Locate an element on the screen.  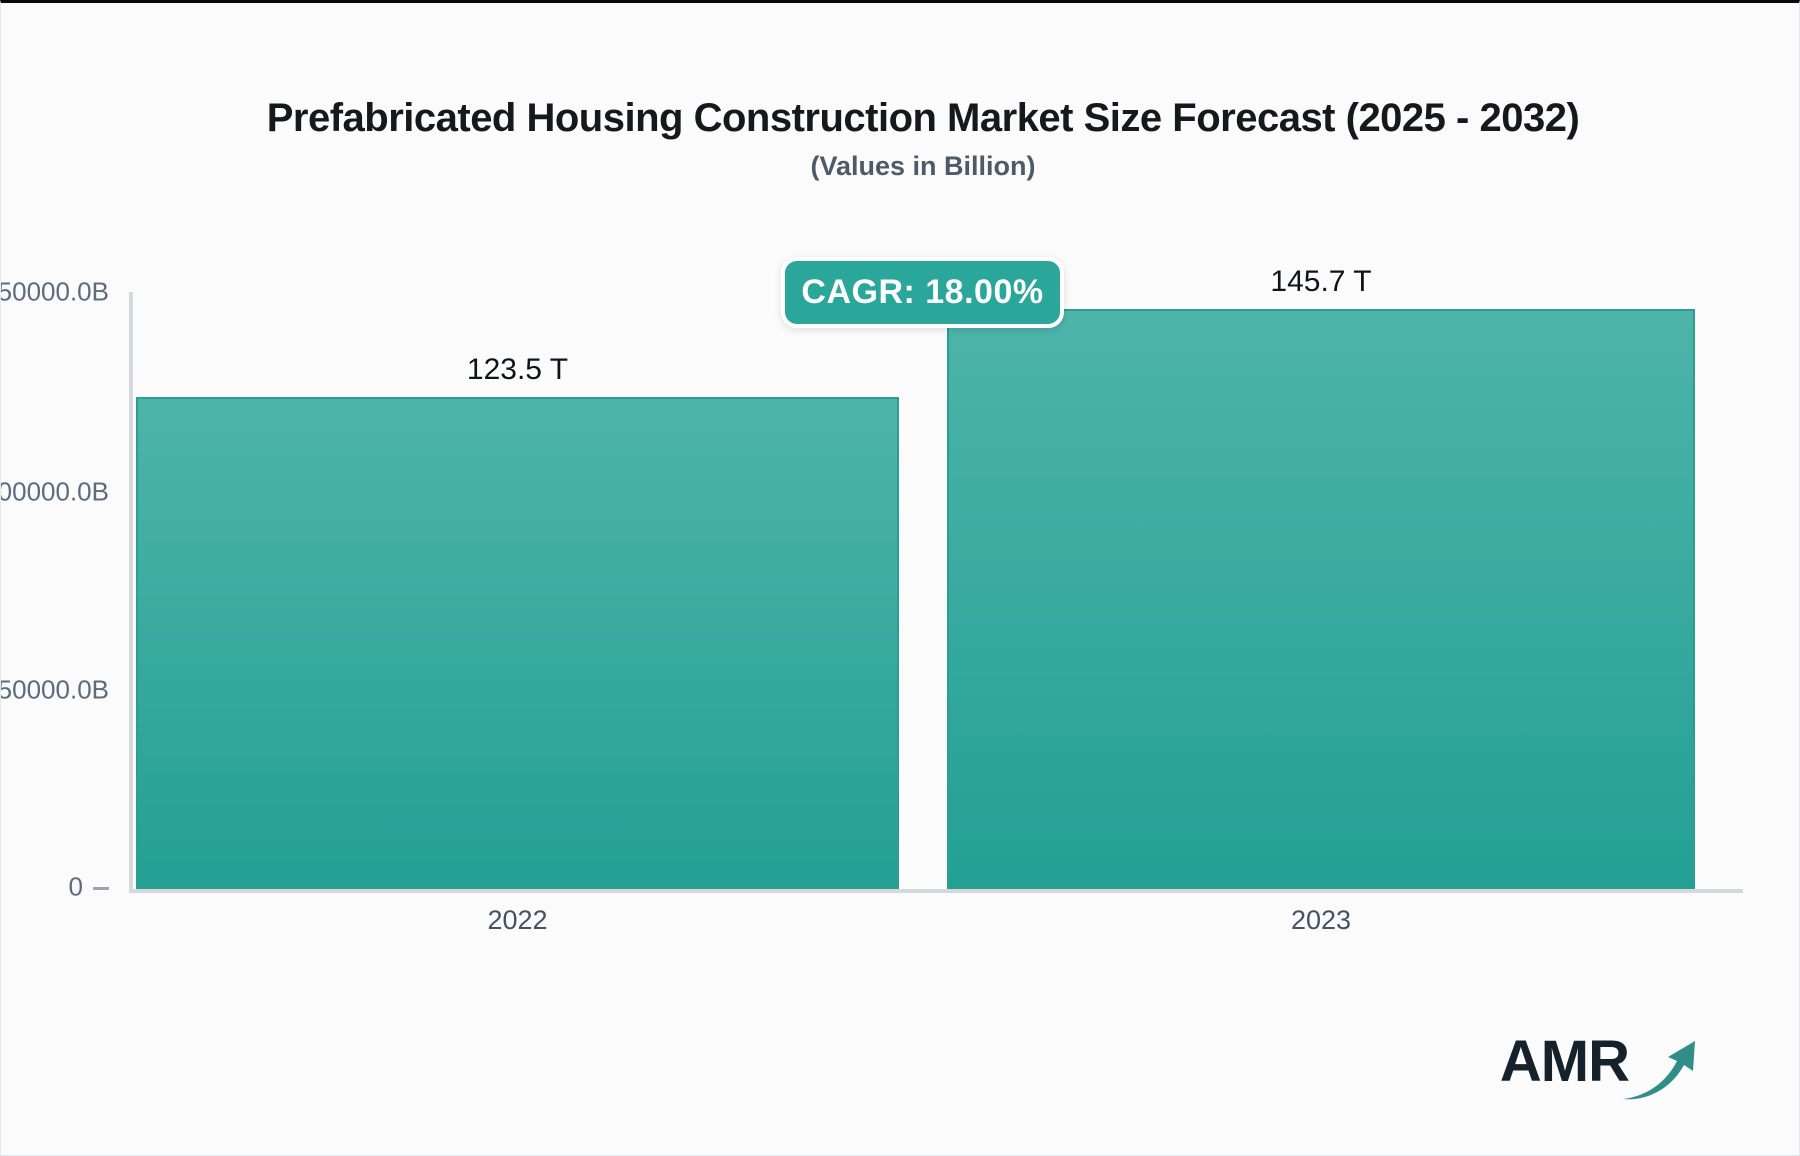
y-tick-150000: 150000.0B is located at coordinates (55, 291).